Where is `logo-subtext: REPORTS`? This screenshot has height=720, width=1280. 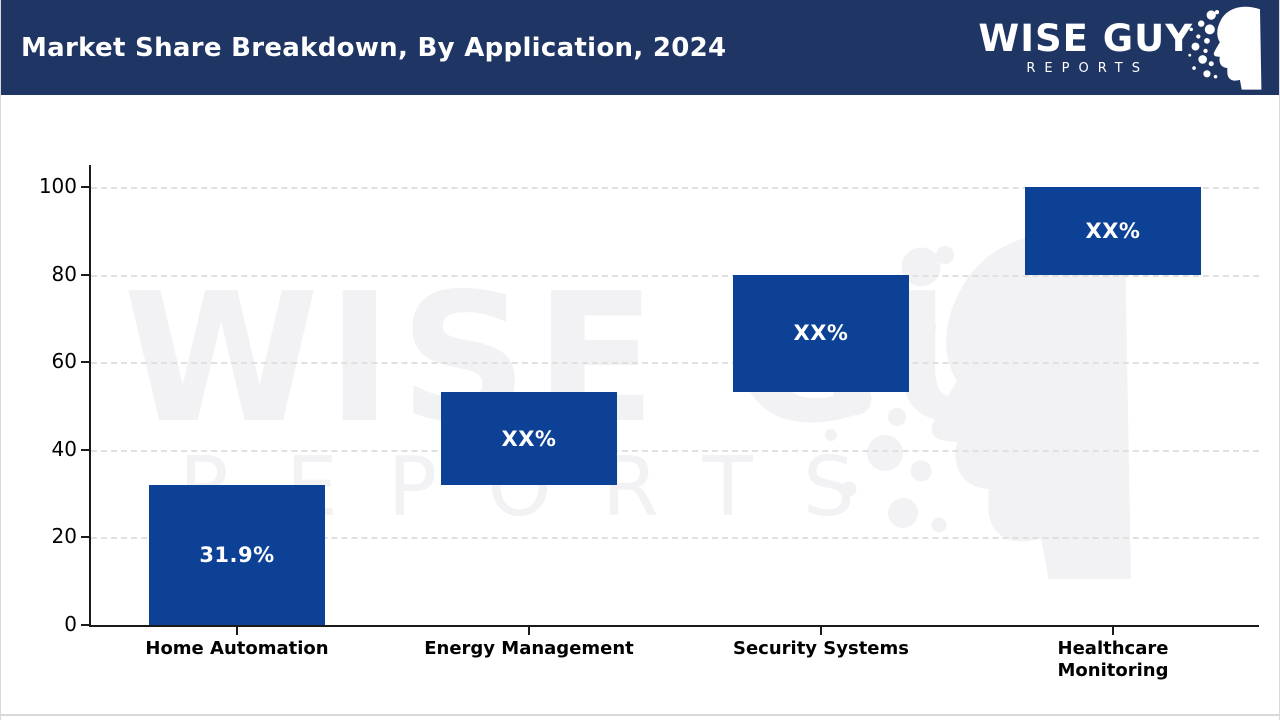
logo-subtext: REPORTS is located at coordinates (1087, 68).